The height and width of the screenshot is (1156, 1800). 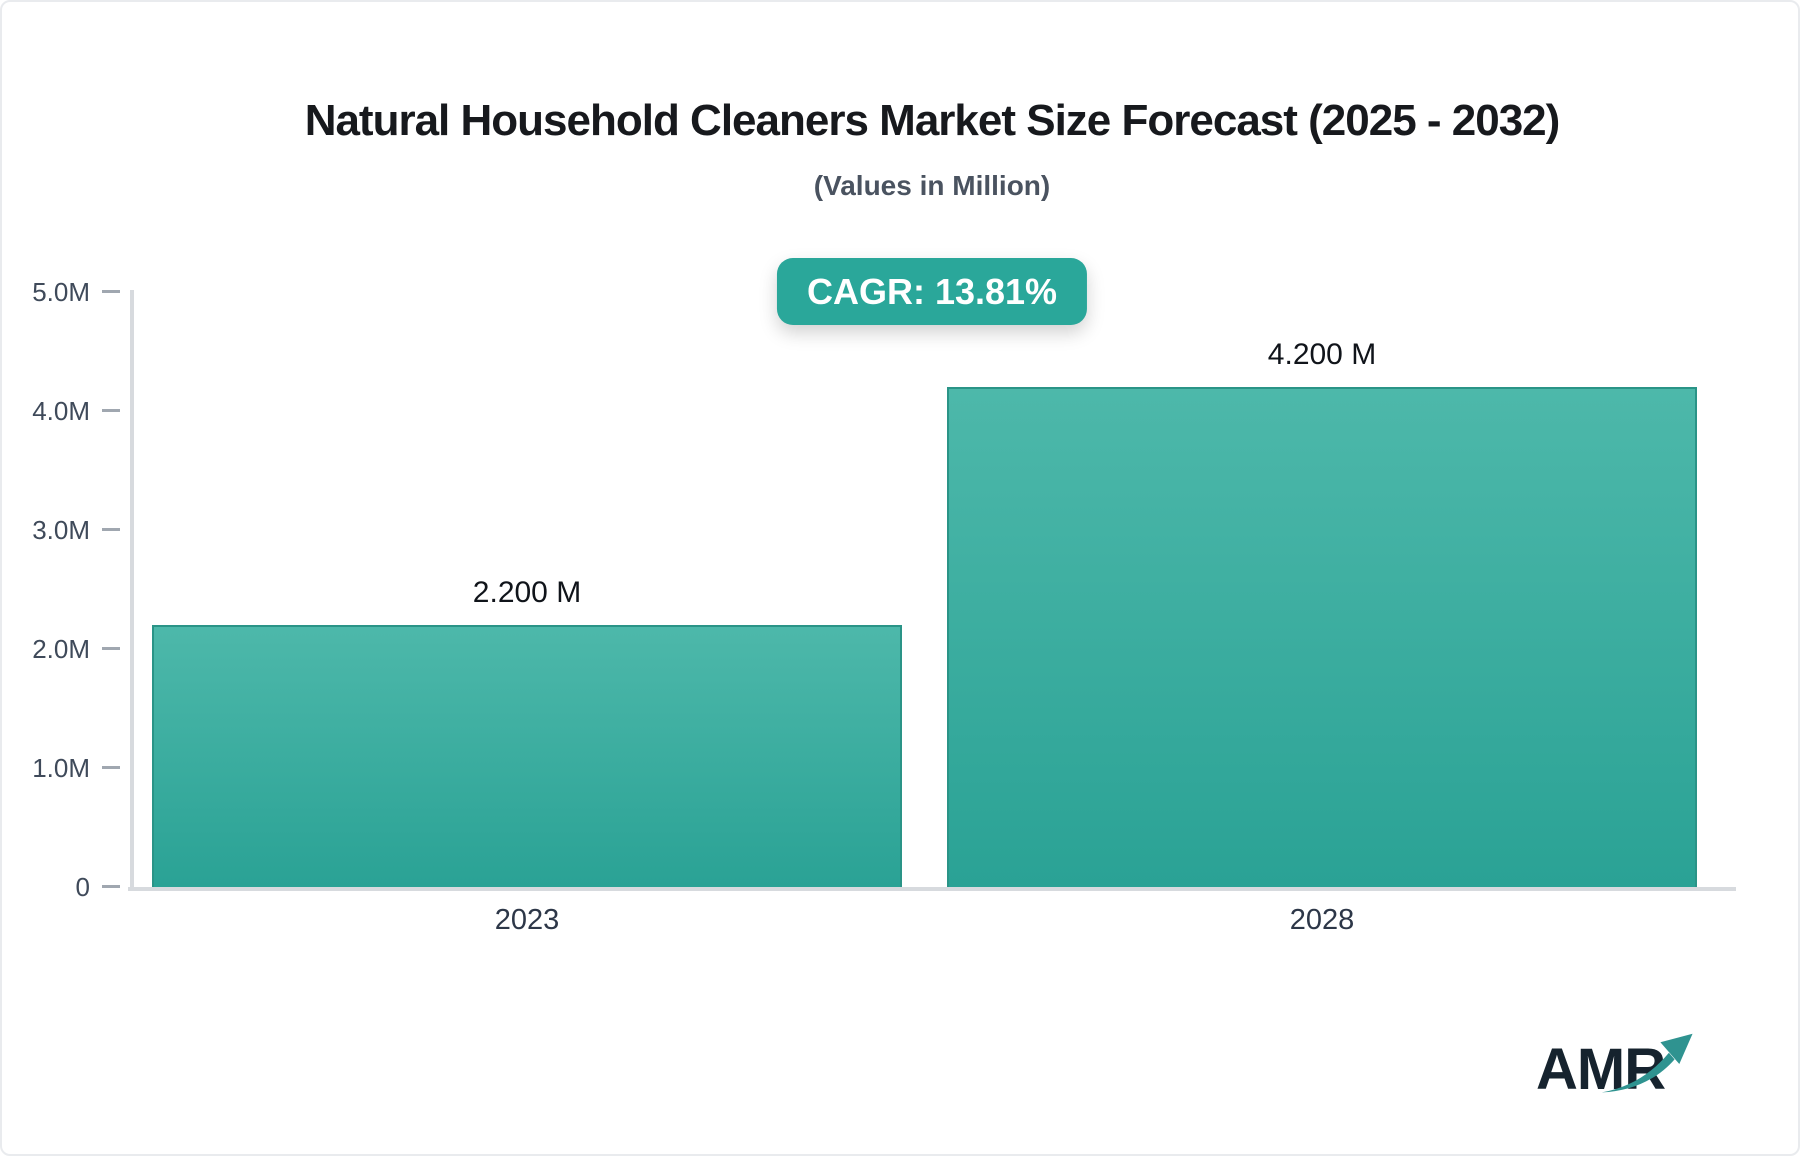 I want to click on y-axis-line, so click(x=132, y=590).